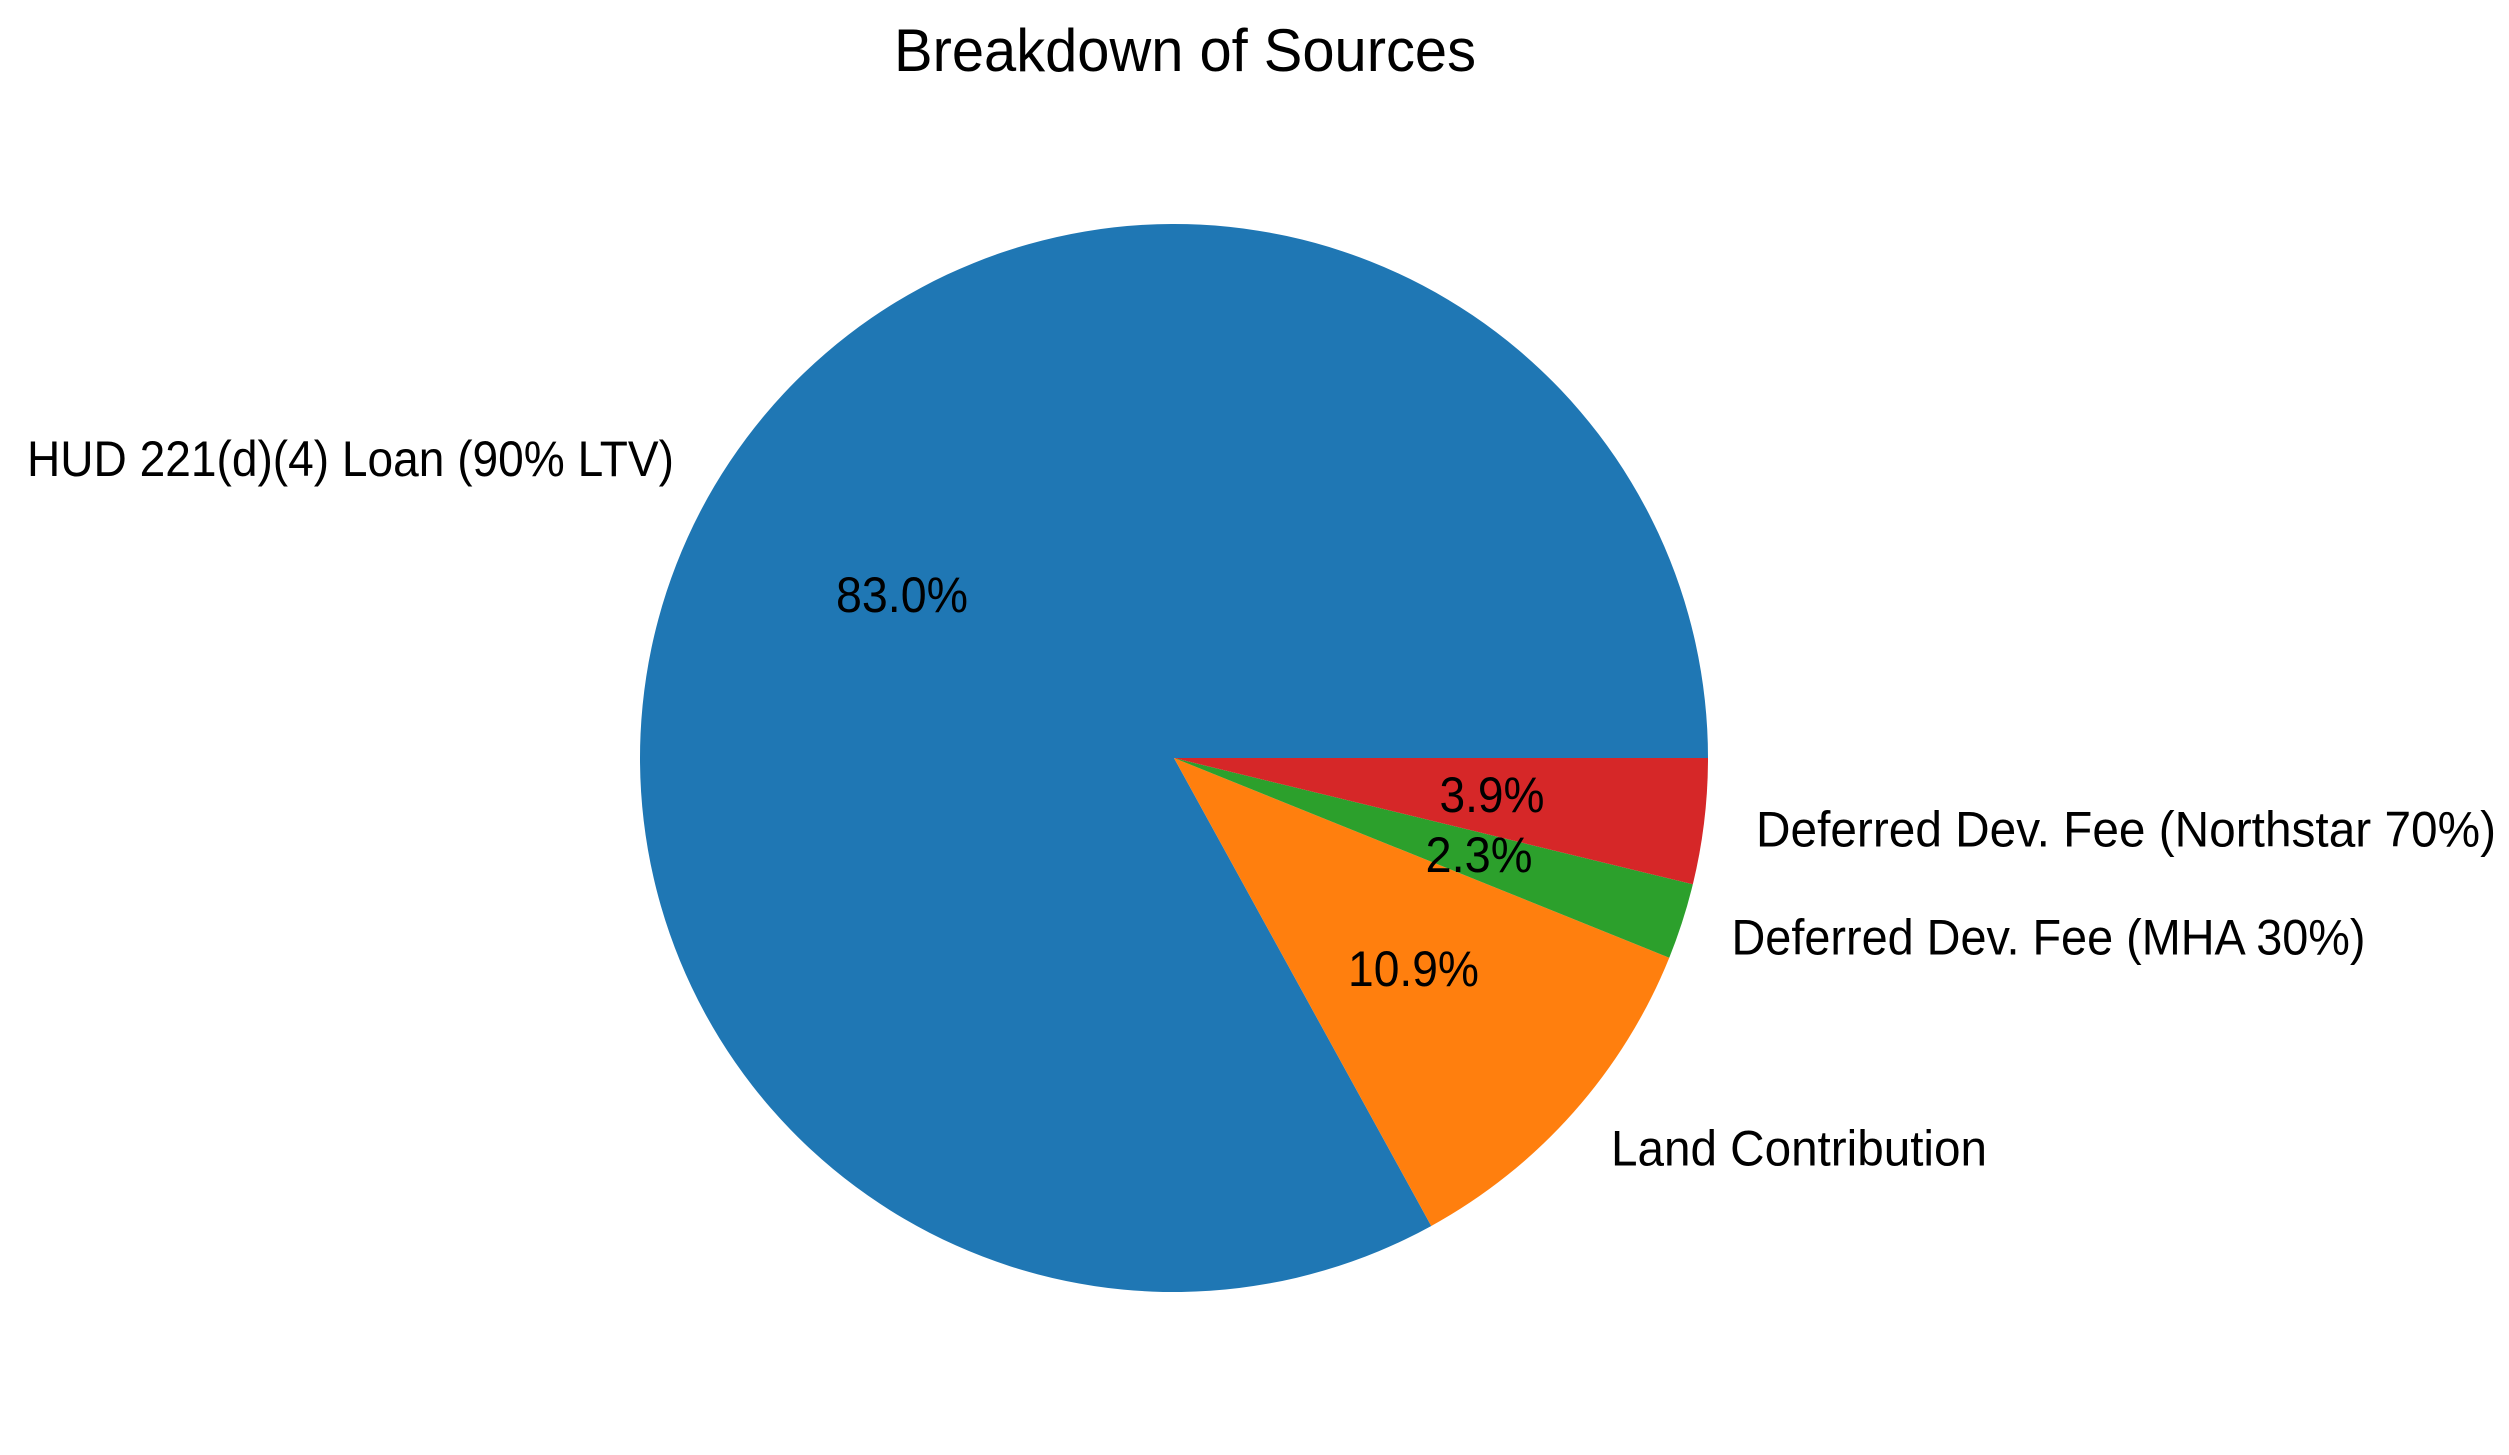 The height and width of the screenshot is (1455, 2509). What do you see at coordinates (2049, 938) in the screenshot?
I see `svg-text: Deferred Dev. Fee (MHA 30%)` at bounding box center [2049, 938].